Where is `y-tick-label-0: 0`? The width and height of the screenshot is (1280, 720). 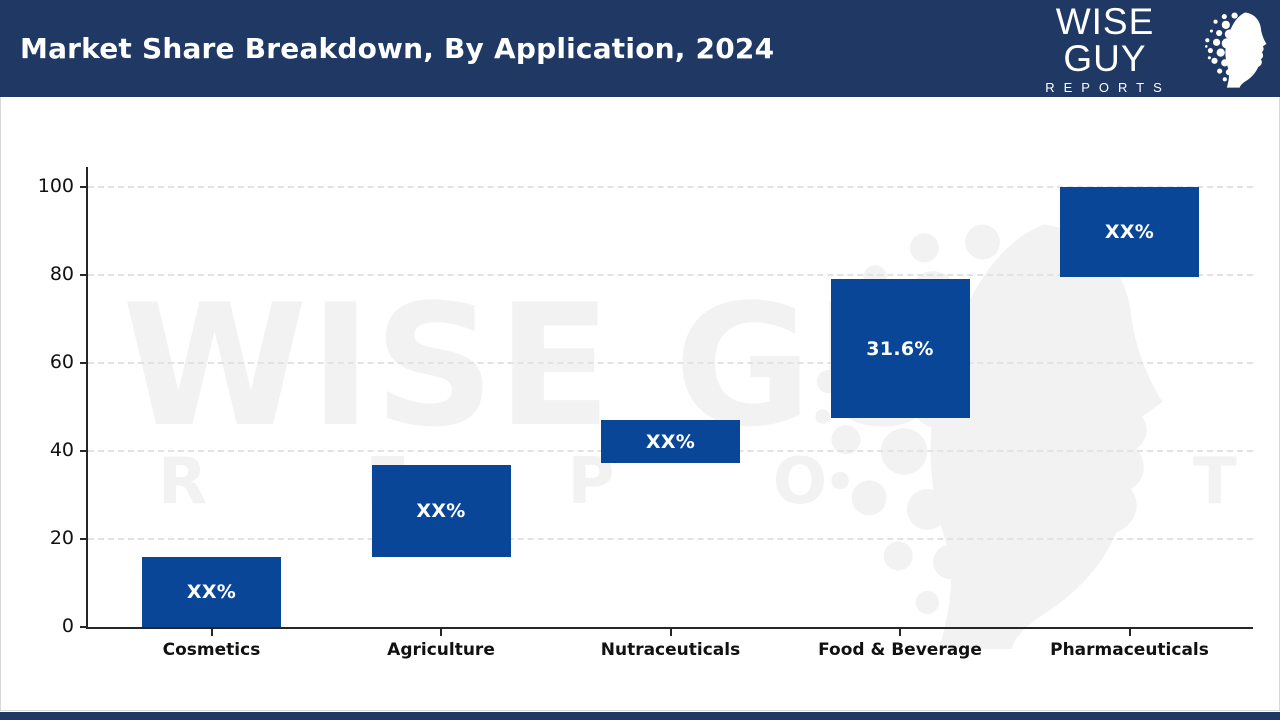 y-tick-label-0: 0 is located at coordinates (67, 626).